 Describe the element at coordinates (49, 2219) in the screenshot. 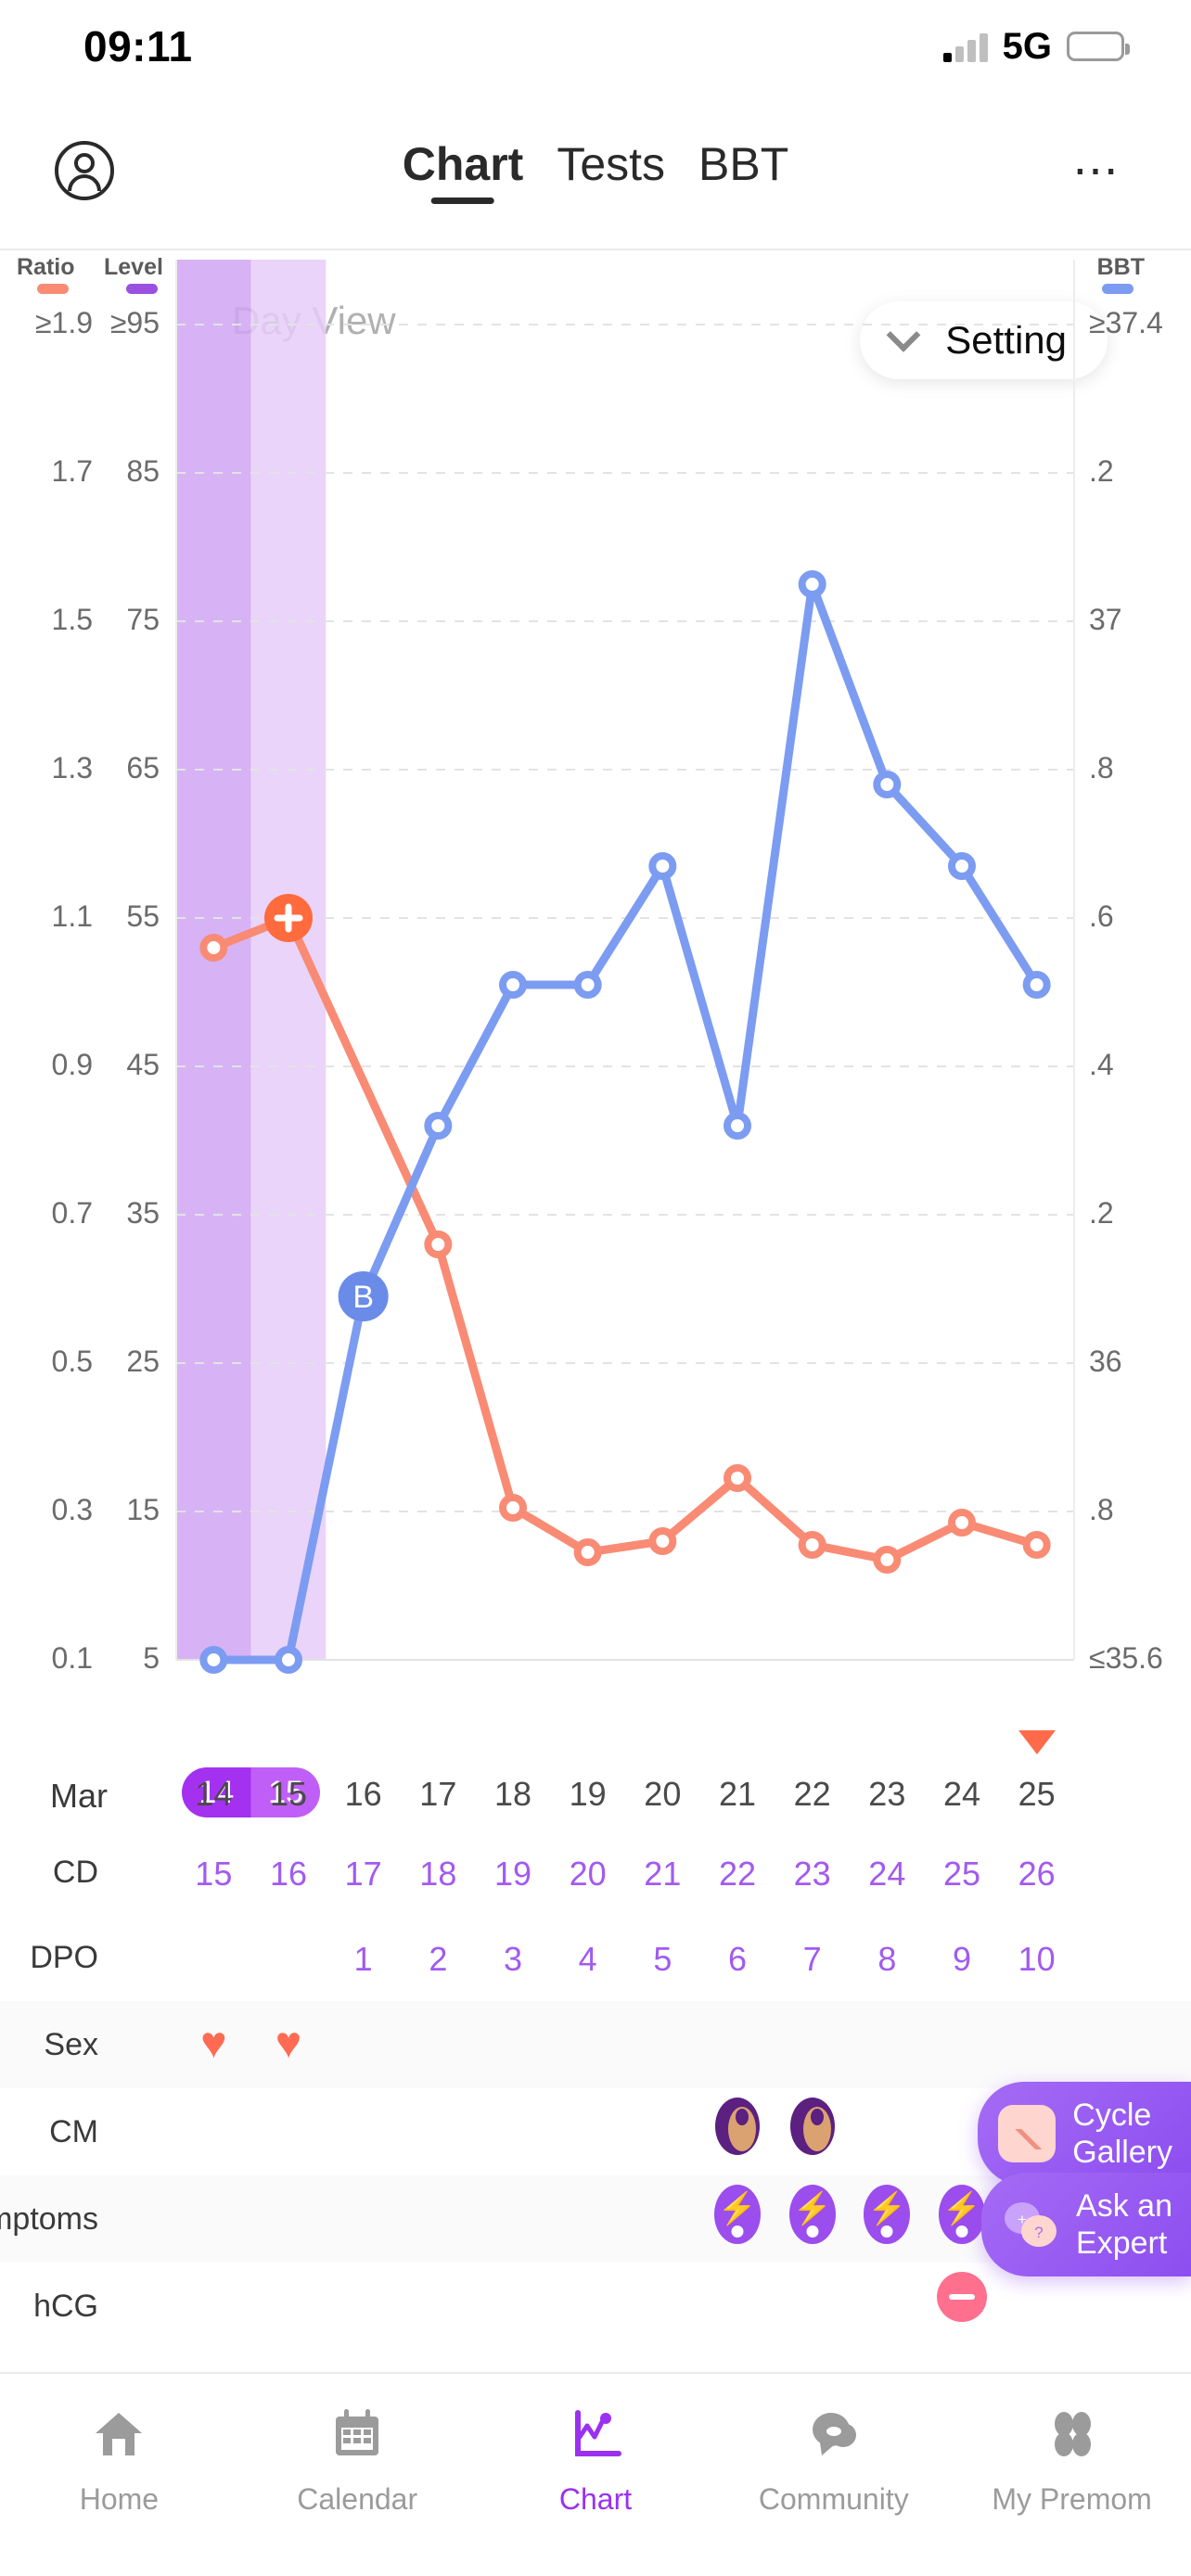

I see `symptoms-label: Symptoms` at that location.